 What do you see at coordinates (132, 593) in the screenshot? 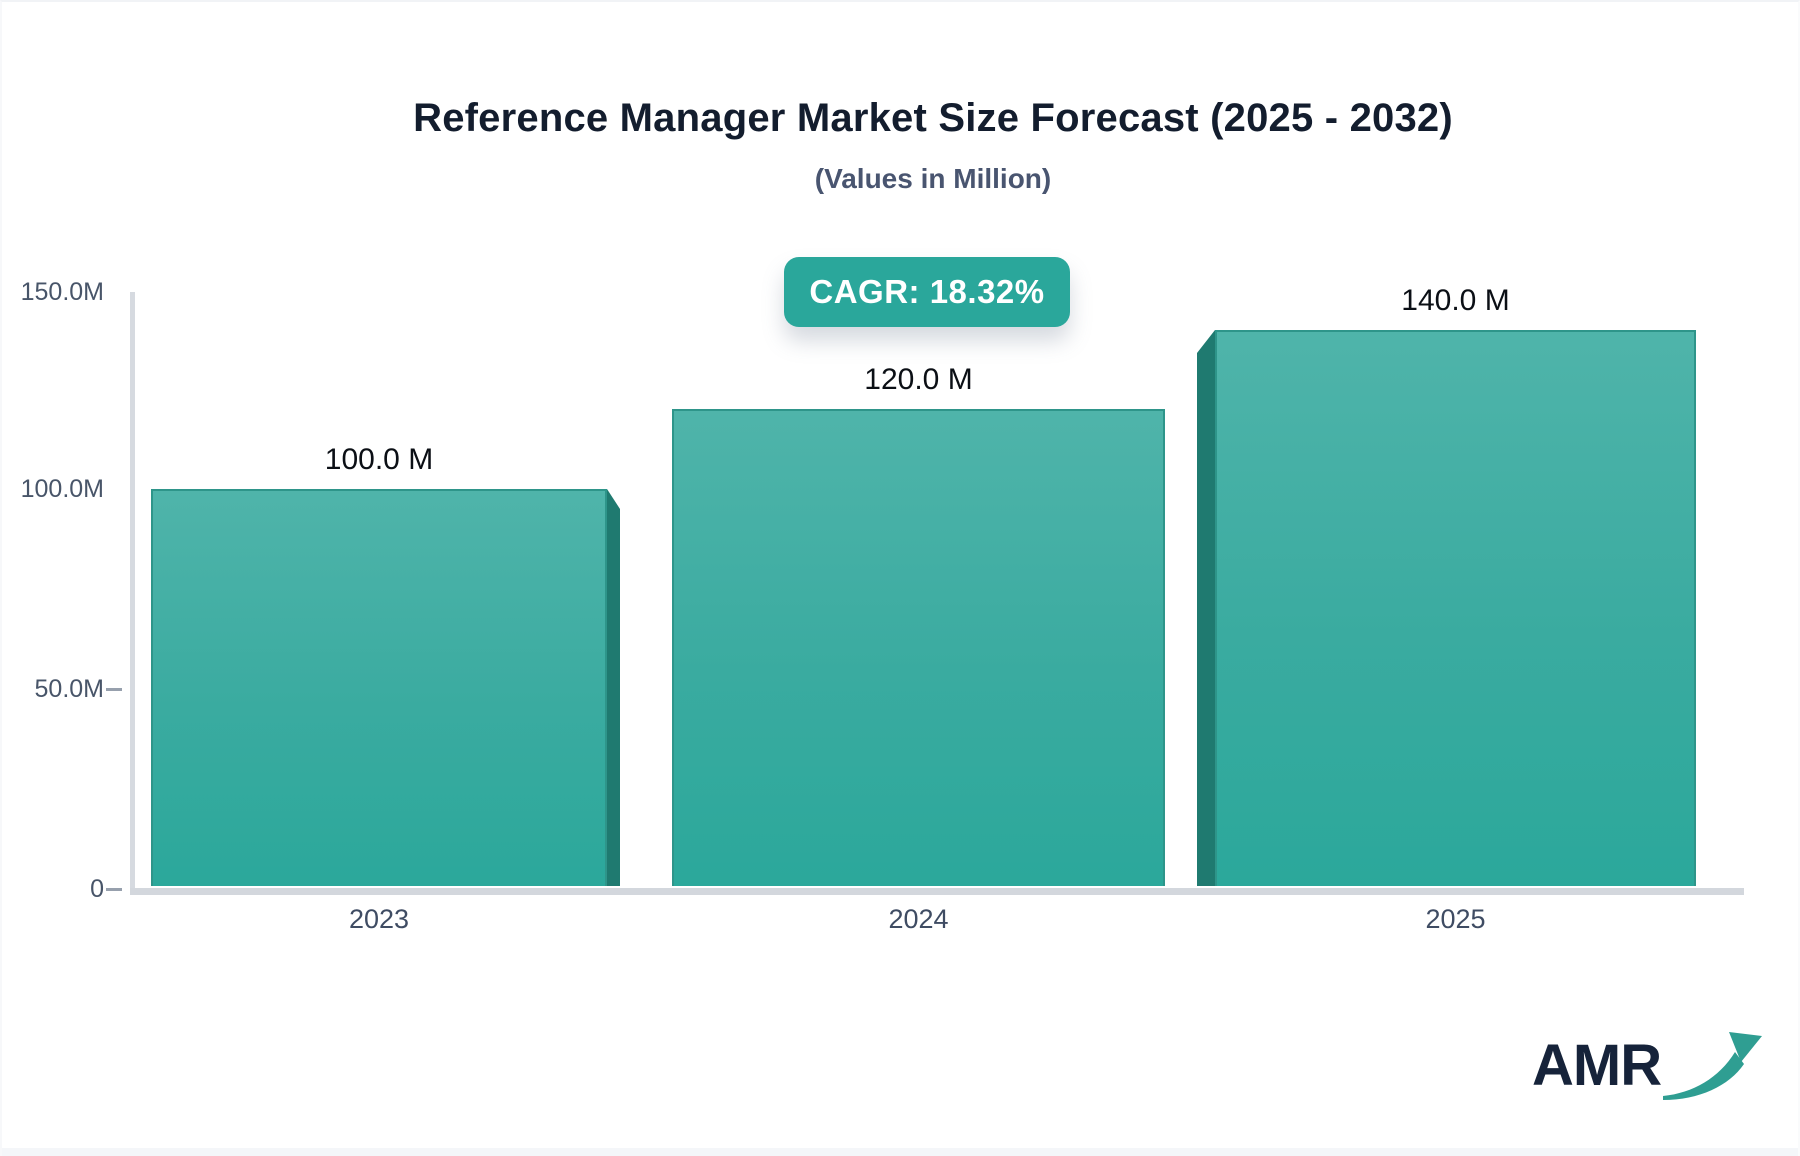
I see `y-axis-line` at bounding box center [132, 593].